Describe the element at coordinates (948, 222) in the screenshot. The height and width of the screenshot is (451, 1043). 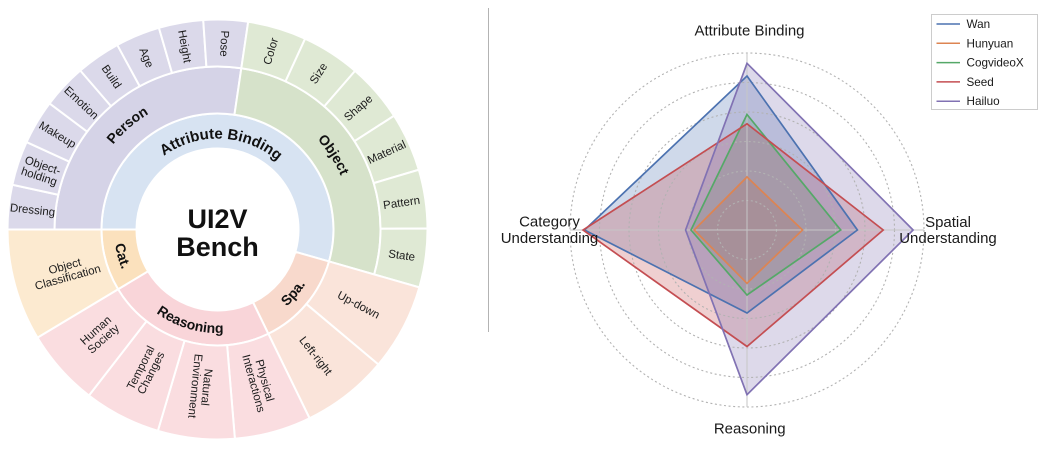
I see `svg-text: Spatial` at that location.